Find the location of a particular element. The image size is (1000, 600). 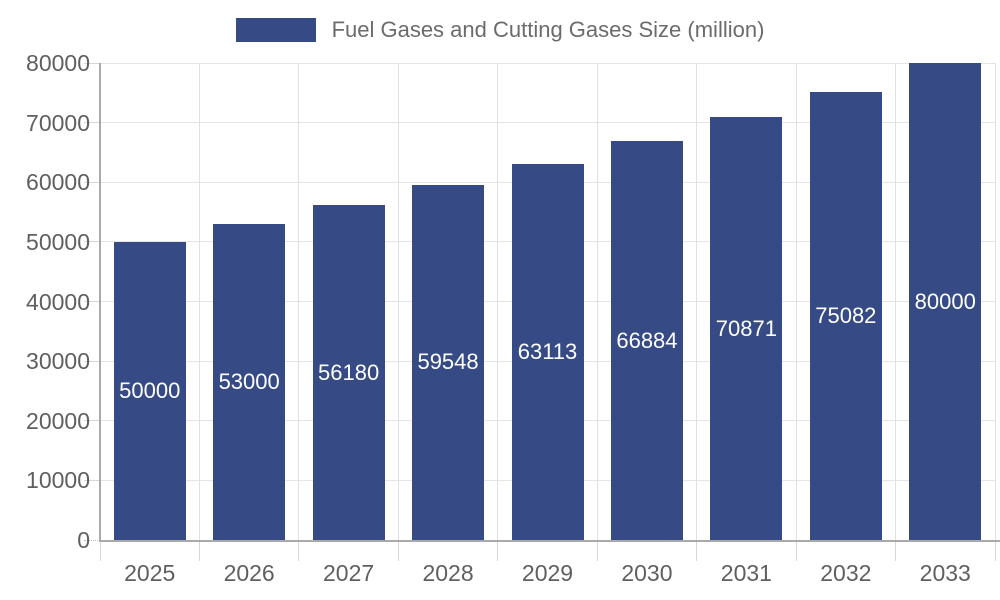

bar-value-label: 59548 is located at coordinates (448, 362).